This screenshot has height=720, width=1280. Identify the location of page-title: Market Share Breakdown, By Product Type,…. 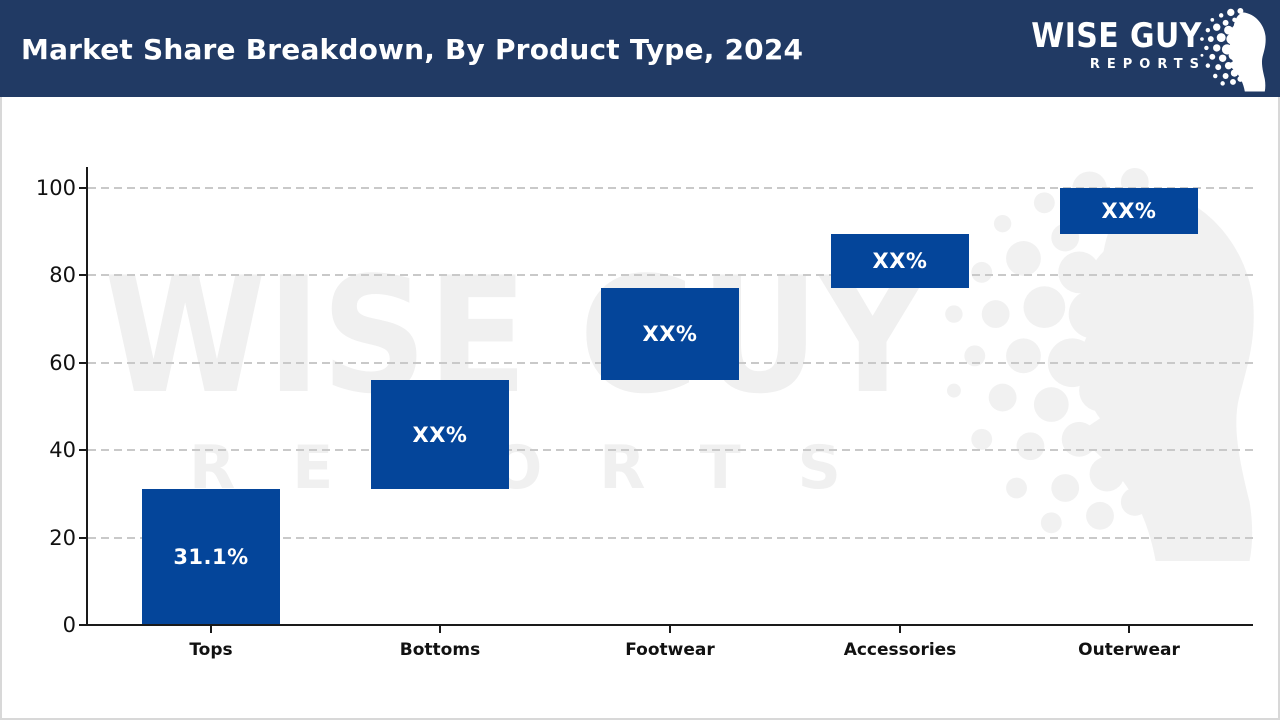
(412, 49).